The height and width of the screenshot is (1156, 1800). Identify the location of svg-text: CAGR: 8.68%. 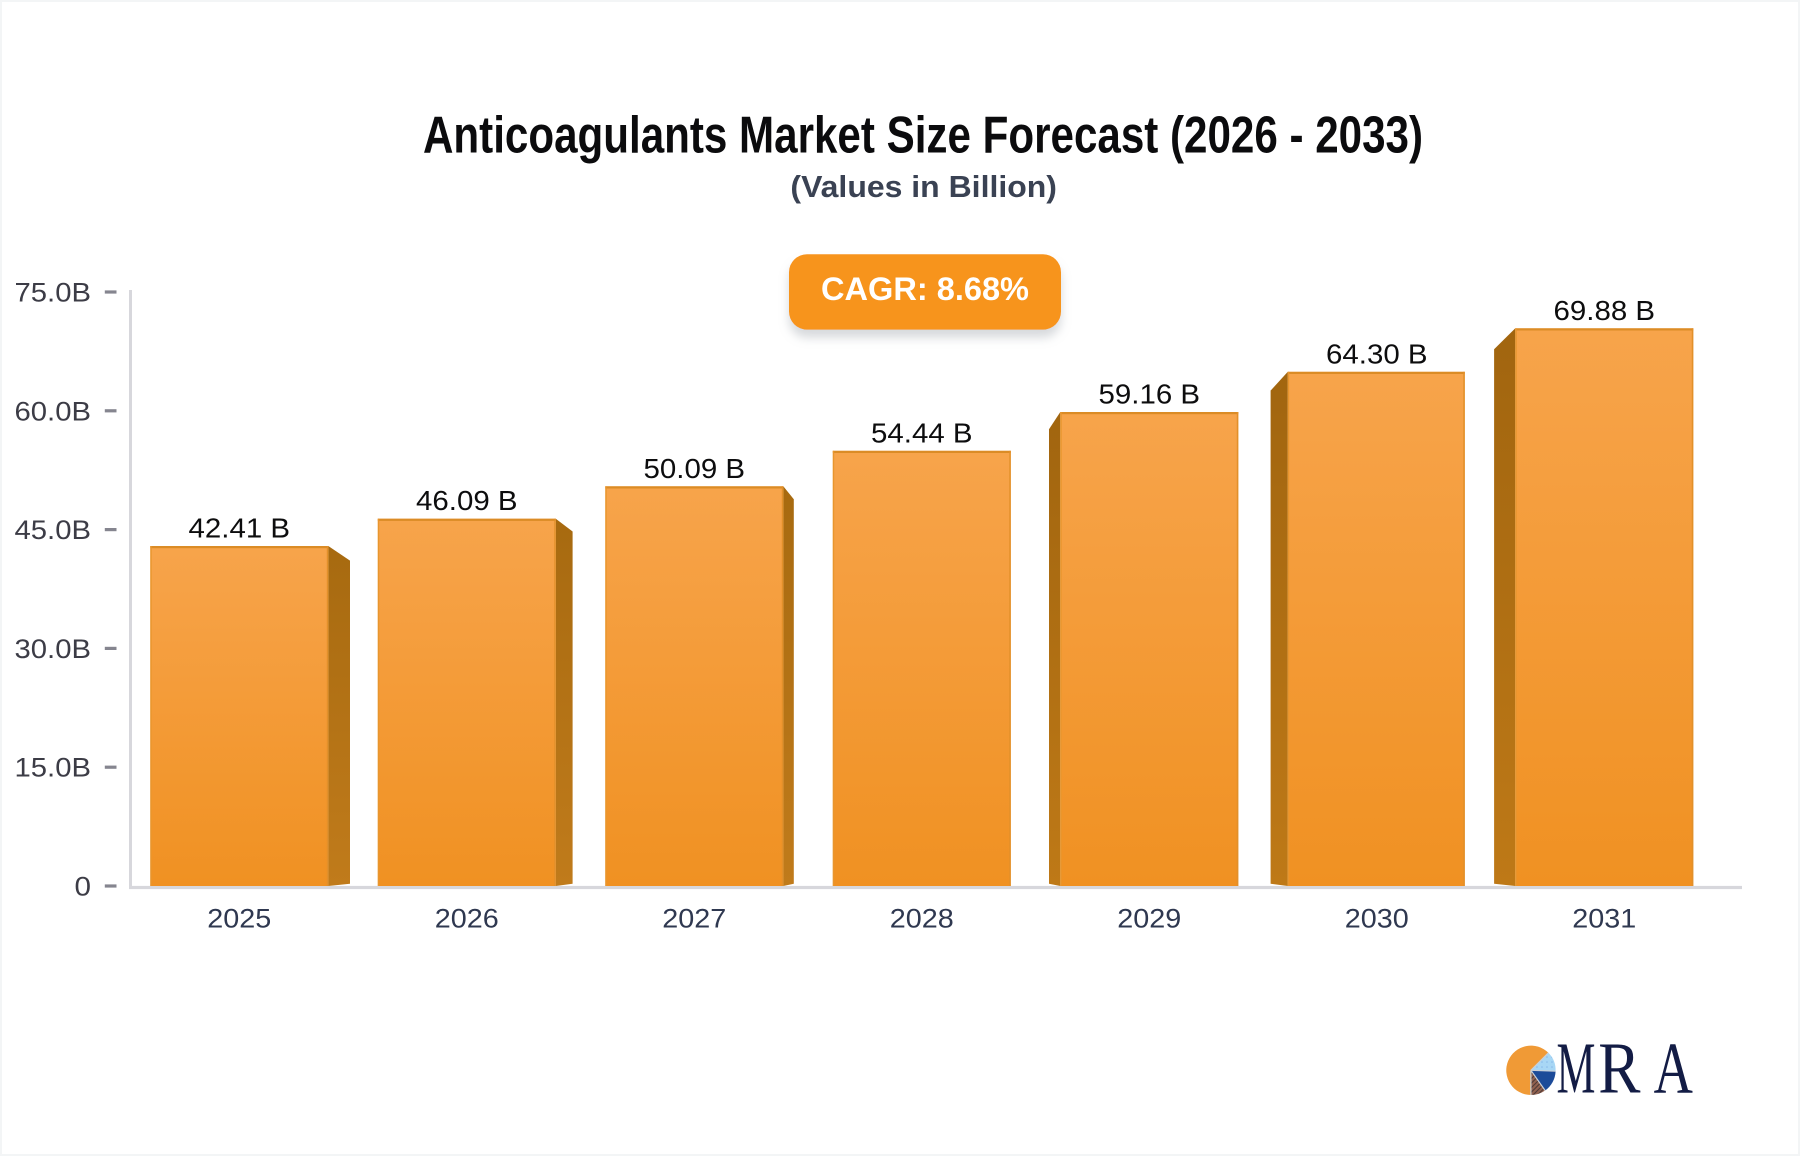
(925, 289).